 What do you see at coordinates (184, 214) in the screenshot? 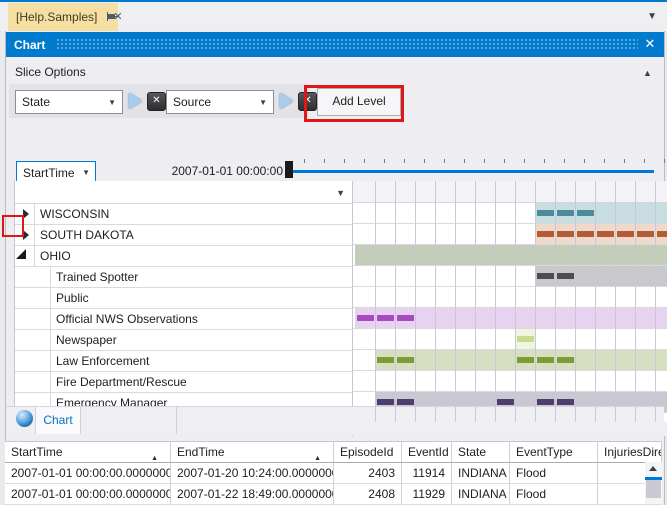
I see `tree-row-wisconsin: WISCONSIN` at bounding box center [184, 214].